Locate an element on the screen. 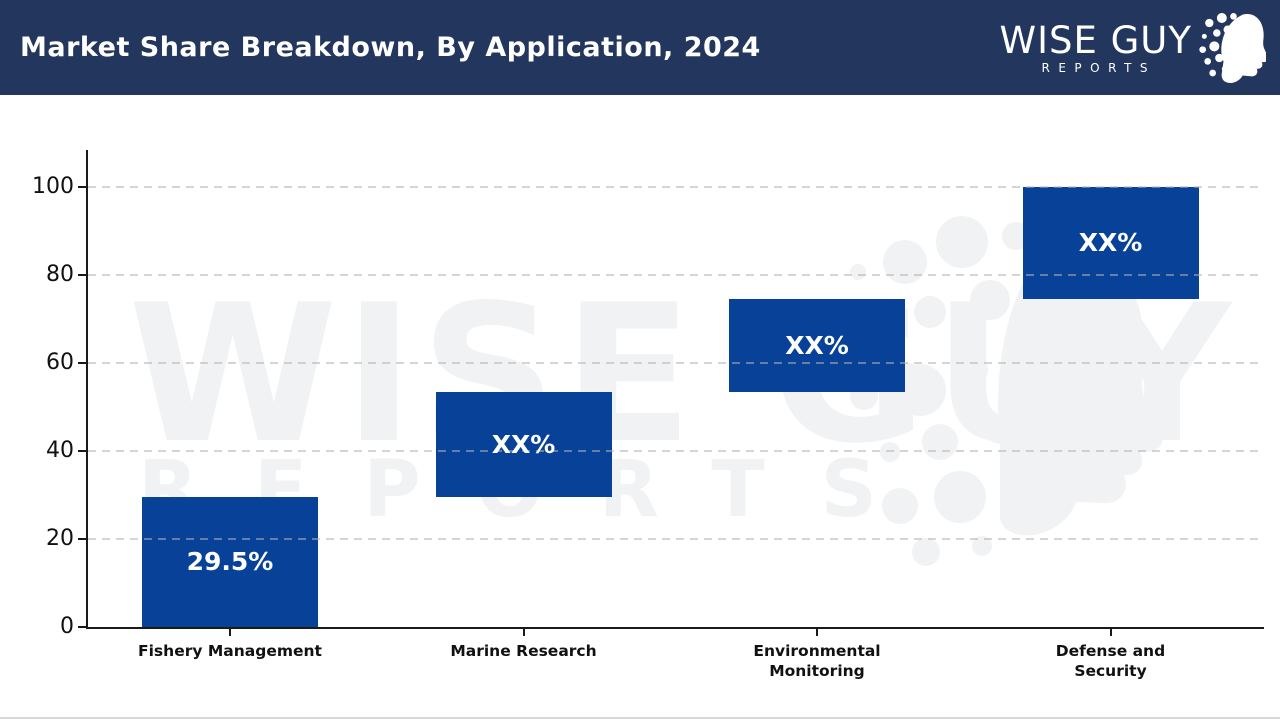  x-category-label: Marine Research is located at coordinates (523, 651).